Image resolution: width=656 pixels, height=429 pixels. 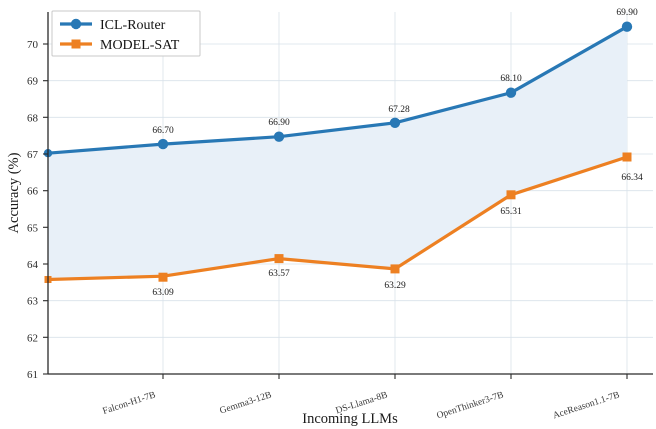 What do you see at coordinates (279, 274) in the screenshot?
I see `point-label-sat-1: 63.57` at bounding box center [279, 274].